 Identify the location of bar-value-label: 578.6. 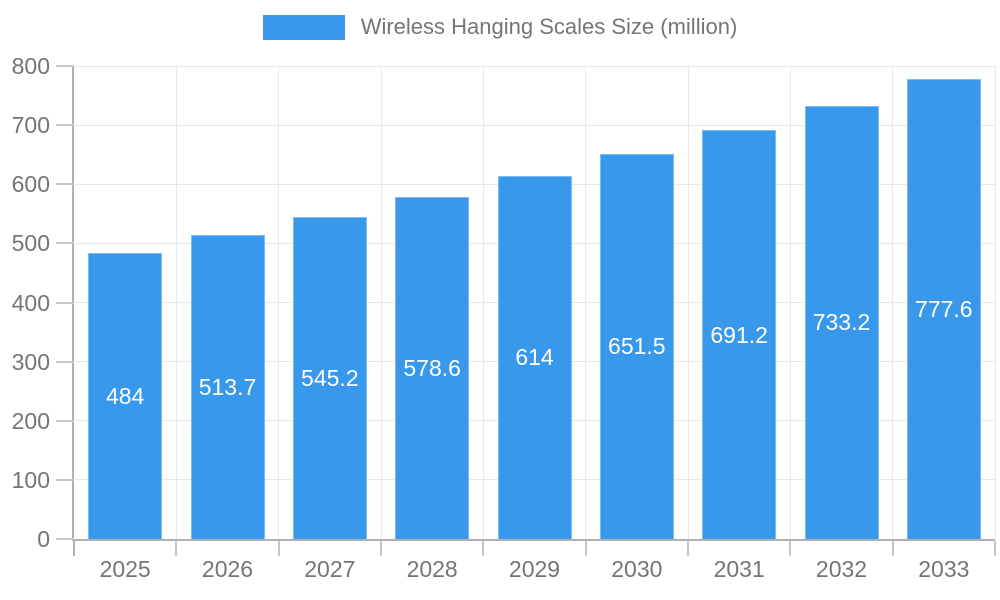
(432, 367).